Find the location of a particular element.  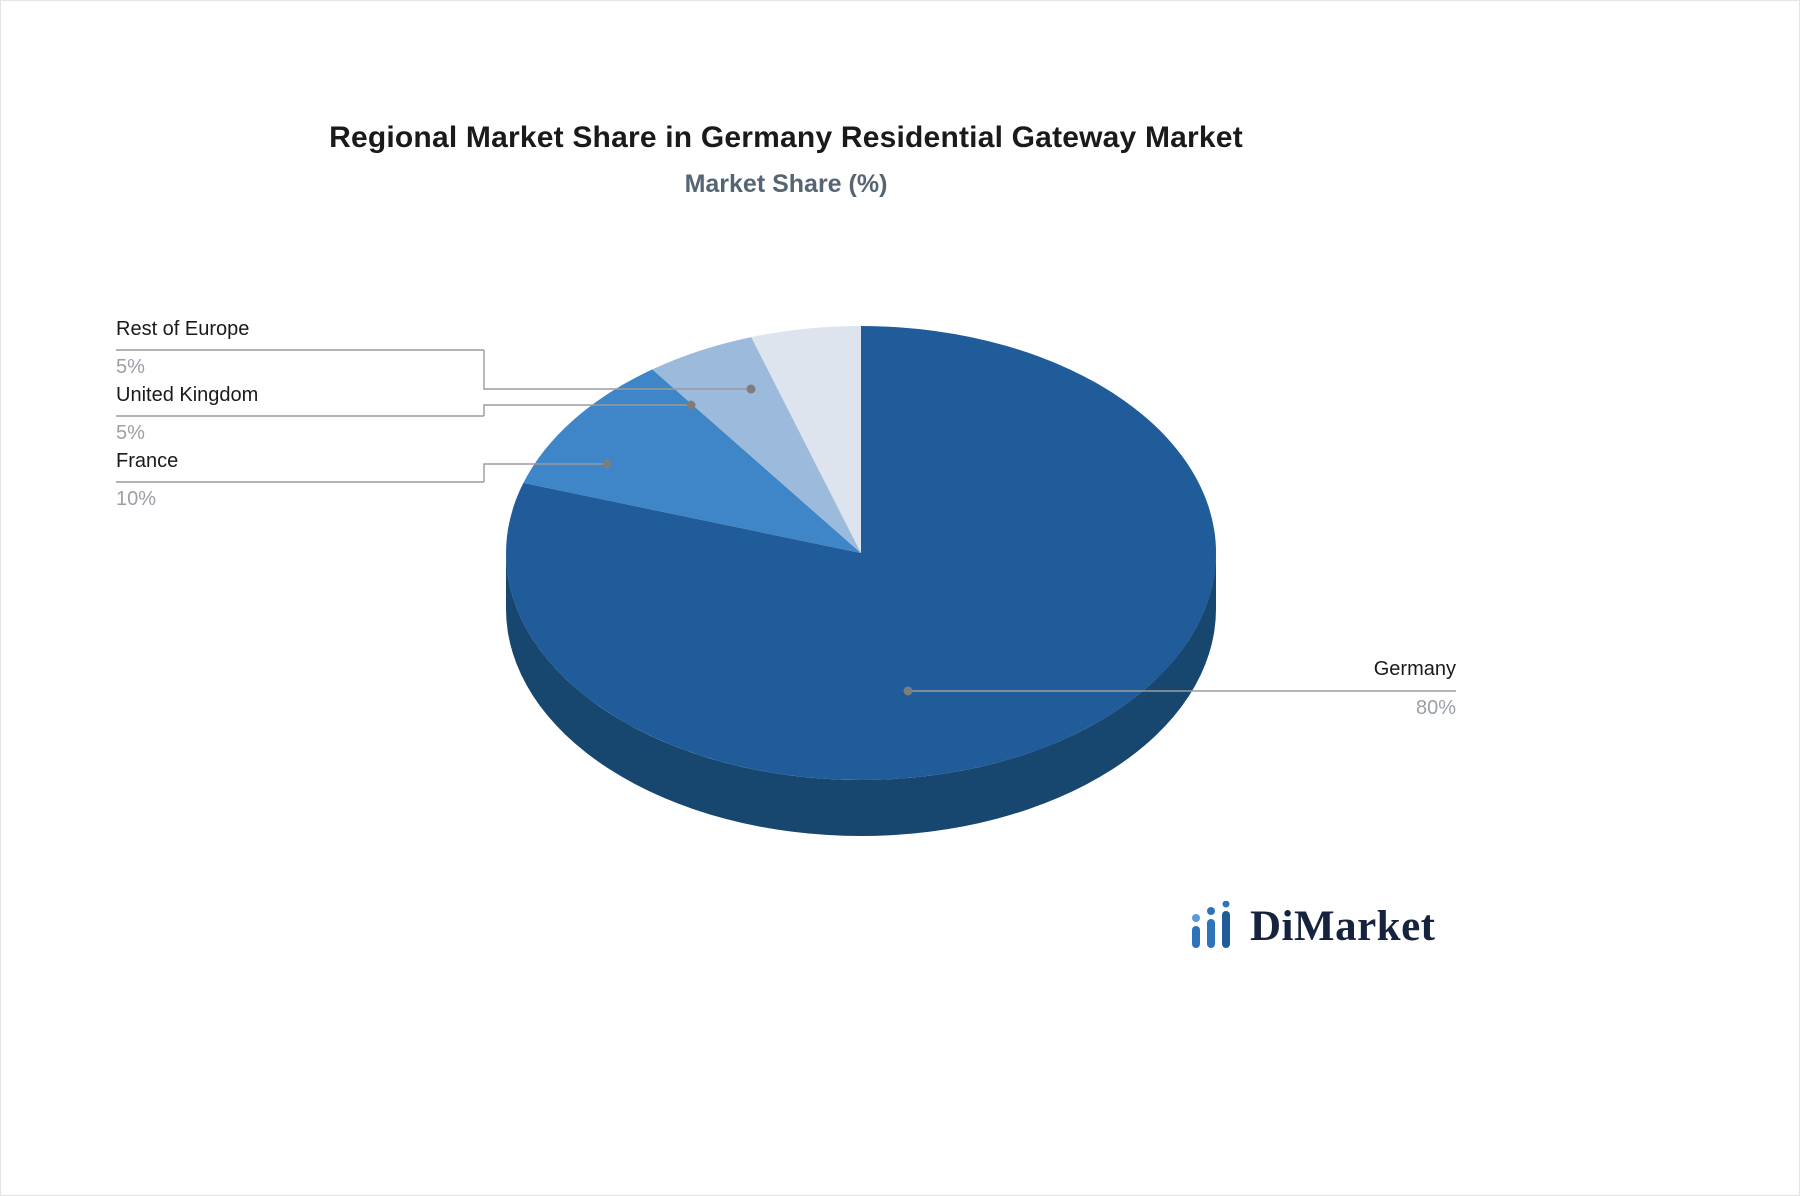

chart-subtitle: Market Share (%) is located at coordinates (786, 184).